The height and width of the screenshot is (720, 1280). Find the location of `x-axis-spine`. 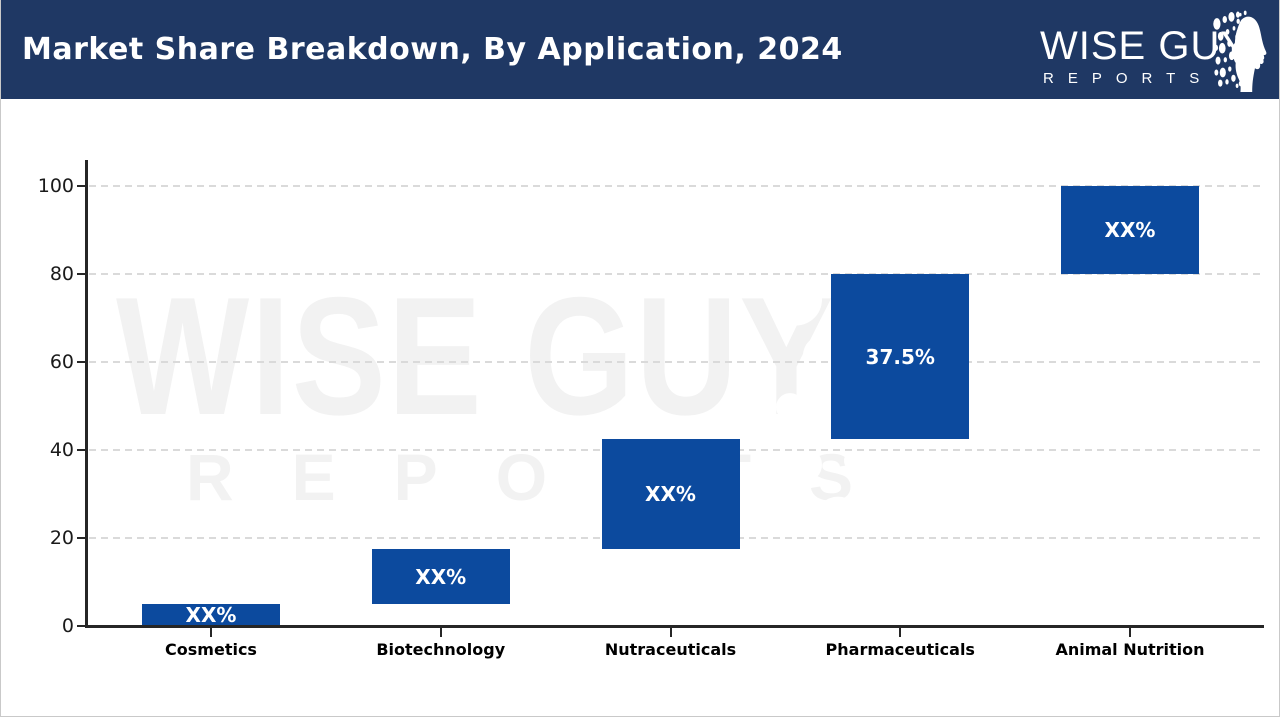

x-axis-spine is located at coordinates (674, 626).